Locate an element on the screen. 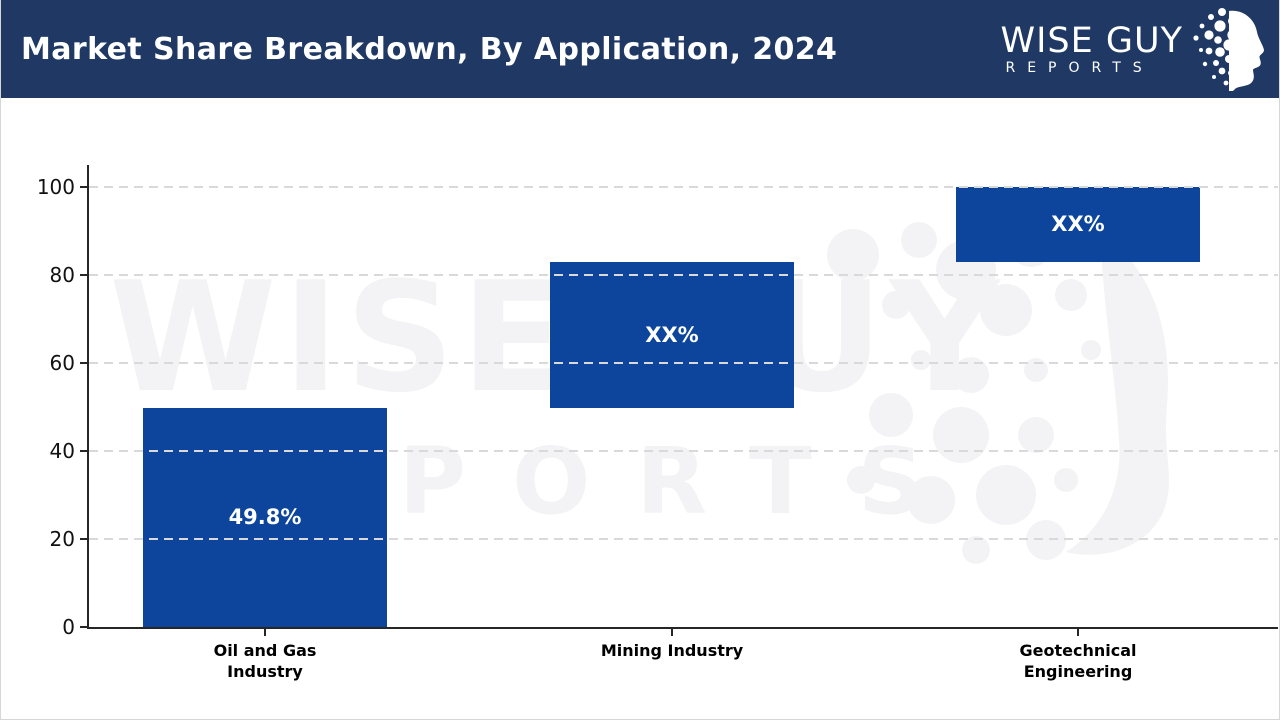 This screenshot has height=720, width=1280. logo-subtitle: REPORTS is located at coordinates (1079, 67).